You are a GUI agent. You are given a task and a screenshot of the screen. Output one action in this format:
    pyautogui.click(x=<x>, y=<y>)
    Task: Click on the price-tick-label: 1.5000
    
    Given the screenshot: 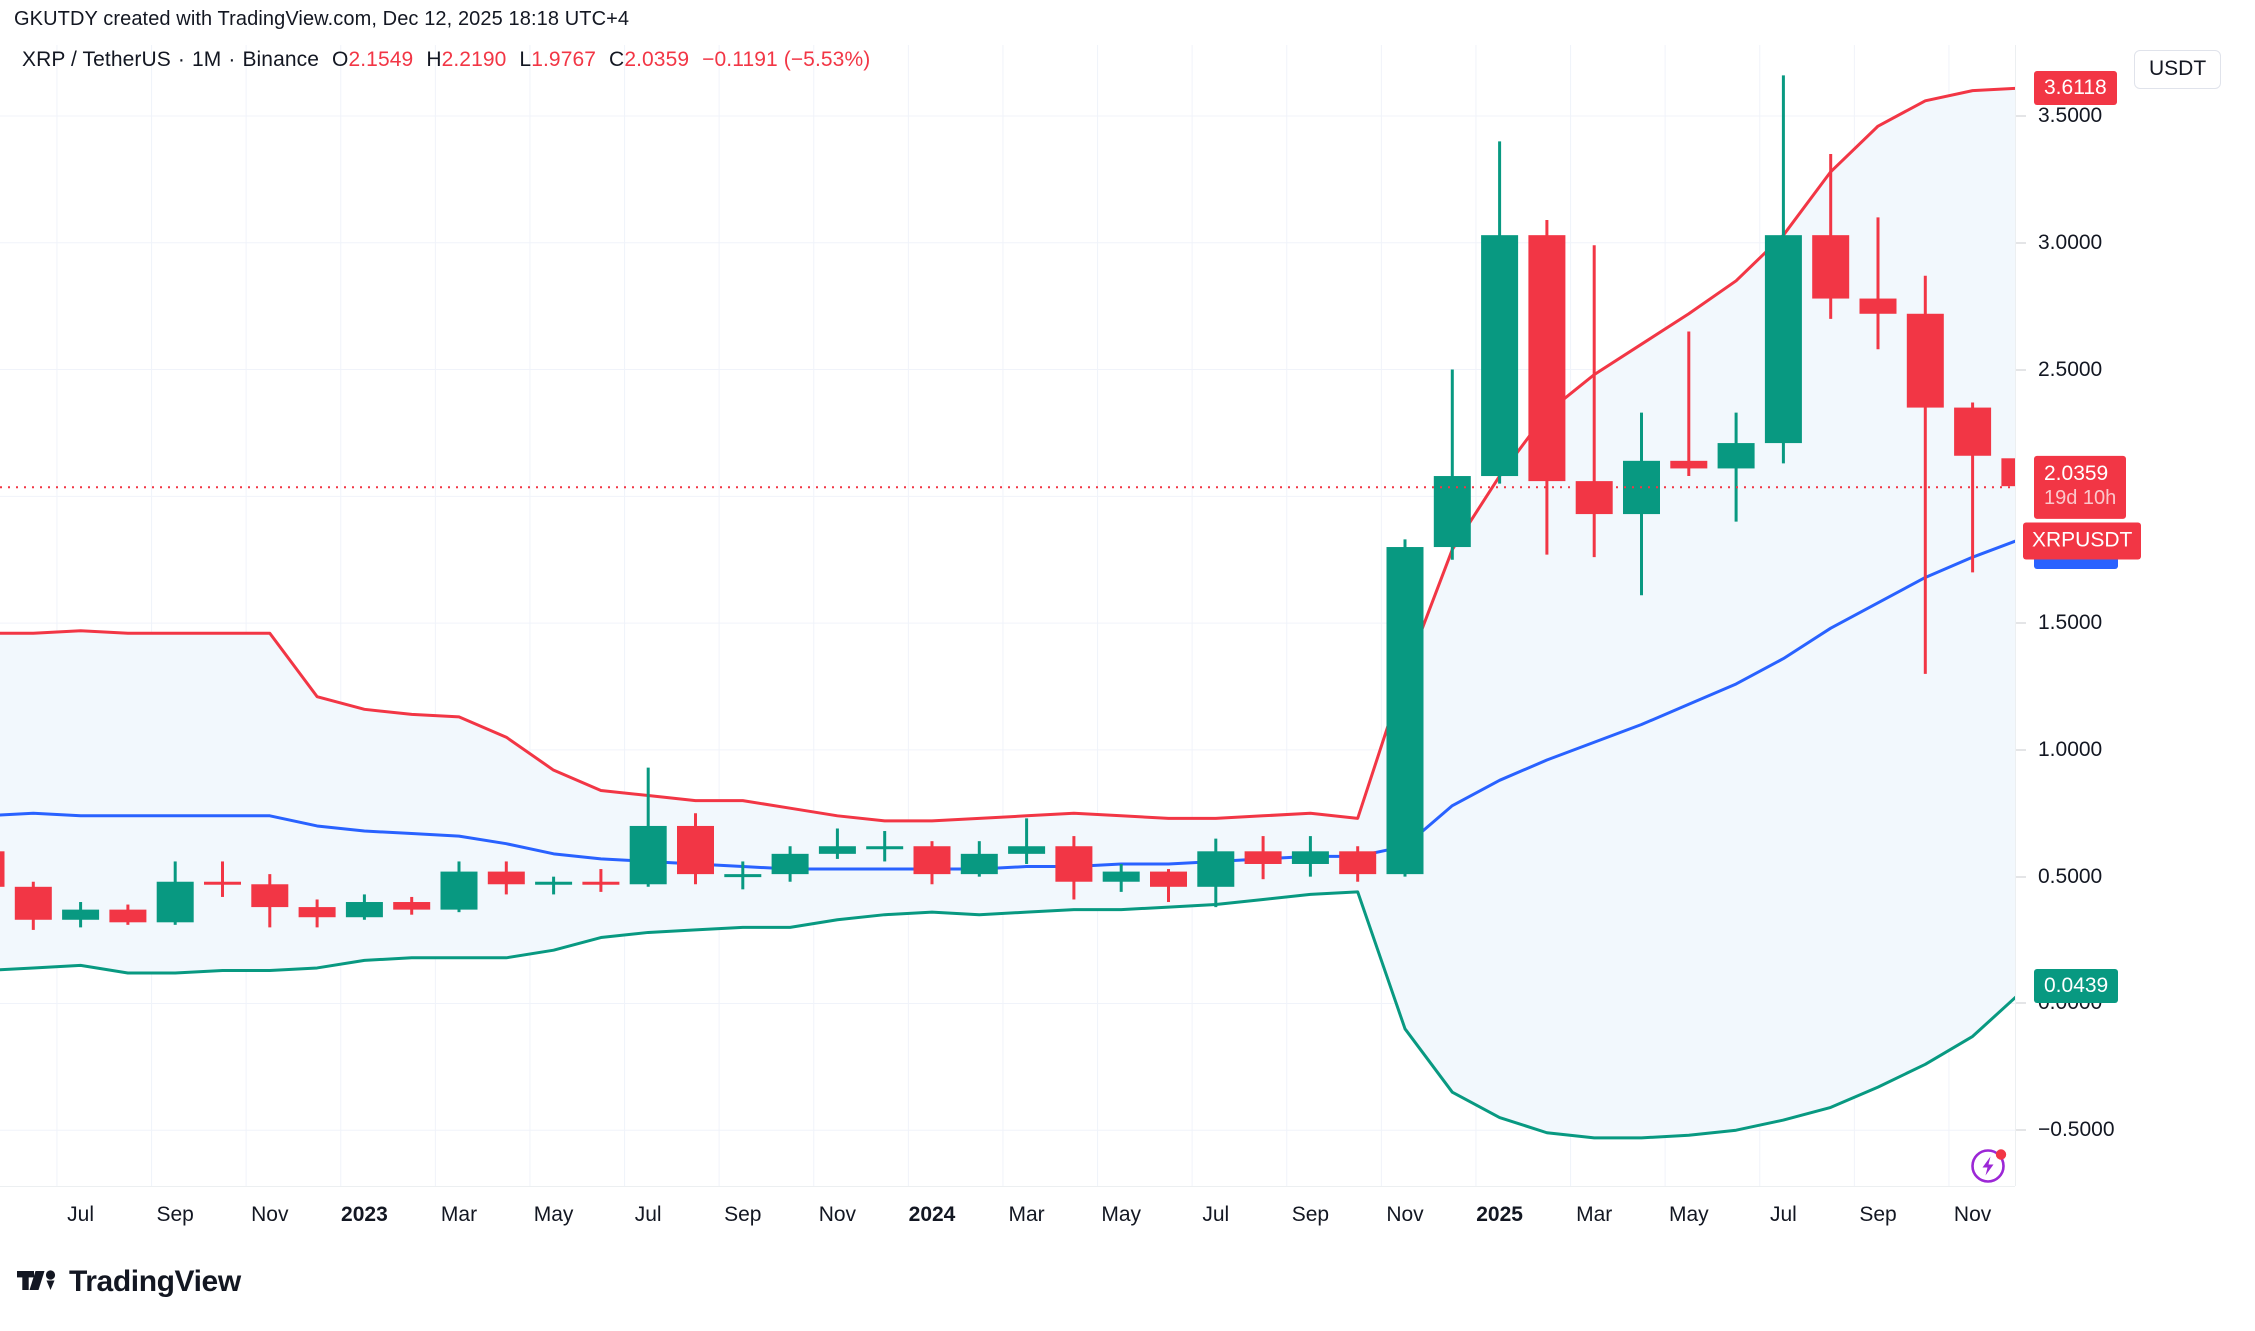 What is the action you would take?
    pyautogui.click(x=2070, y=623)
    